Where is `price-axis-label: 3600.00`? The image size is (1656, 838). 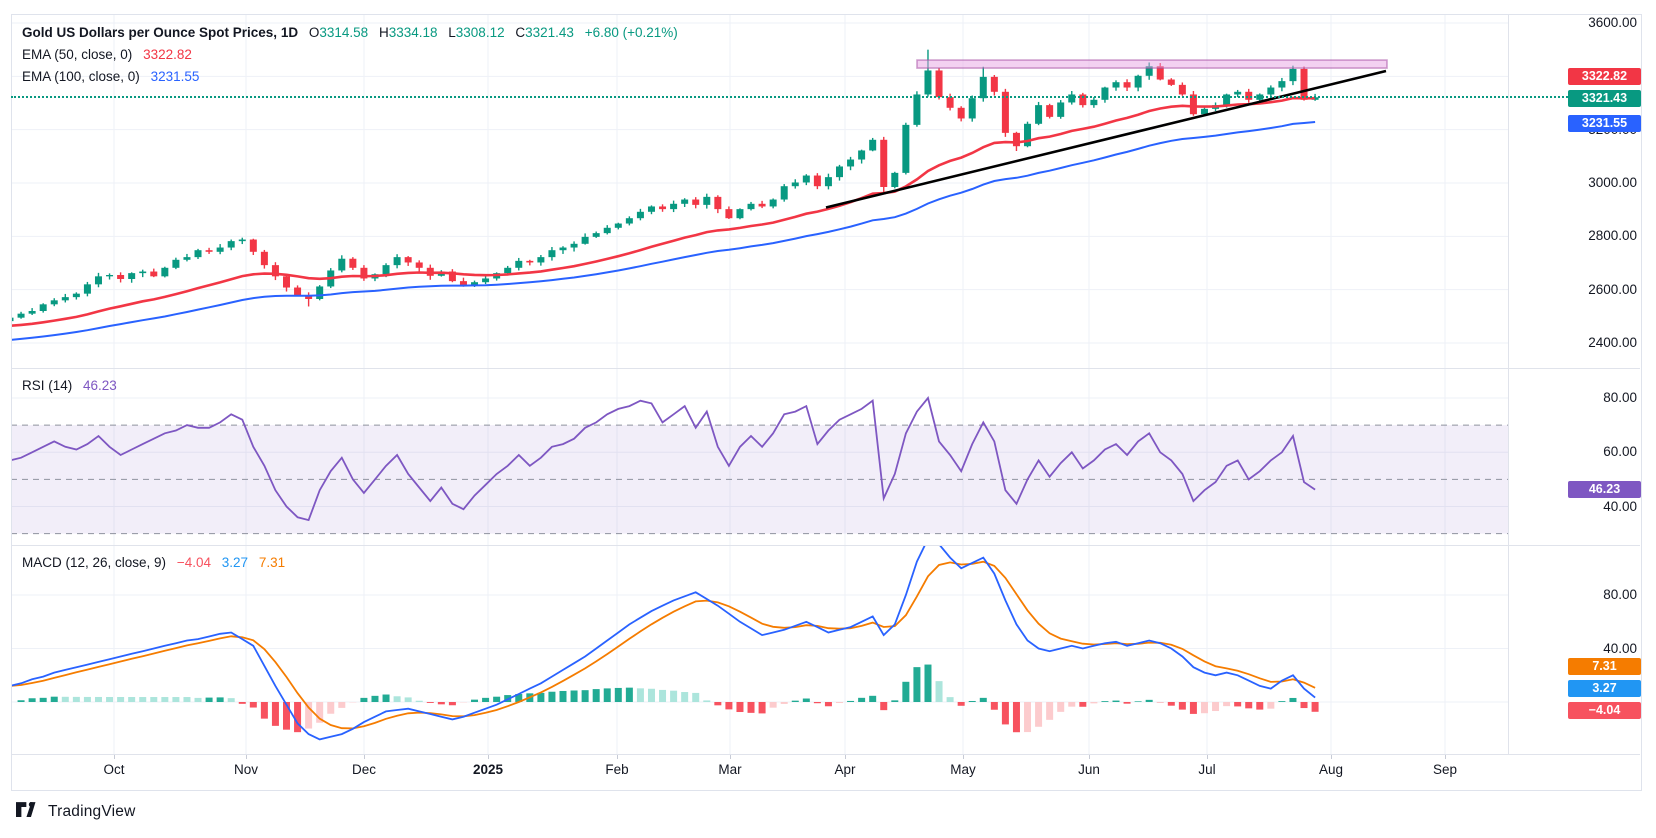
price-axis-label: 3600.00 is located at coordinates (1612, 22).